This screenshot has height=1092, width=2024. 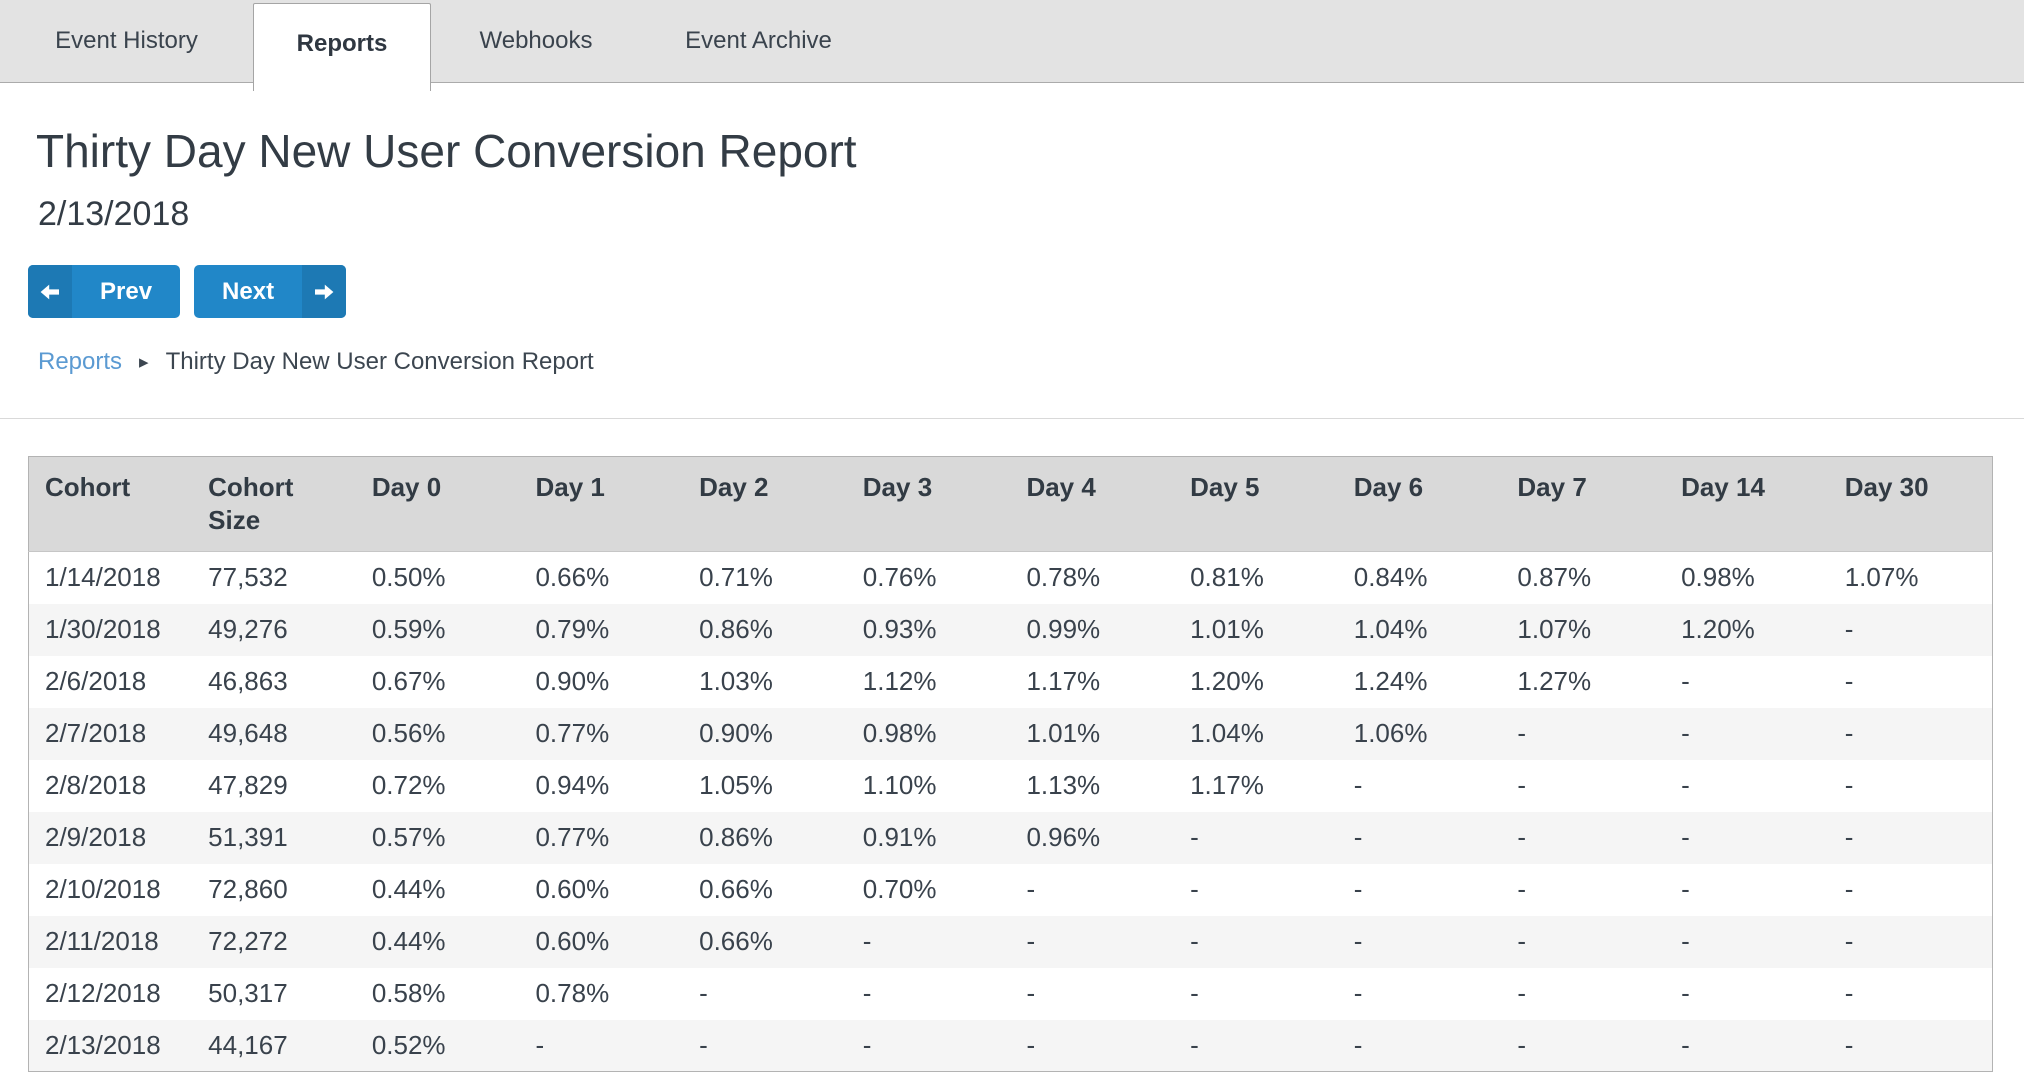 I want to click on column-header-day-4: Day 4, so click(x=1092, y=504).